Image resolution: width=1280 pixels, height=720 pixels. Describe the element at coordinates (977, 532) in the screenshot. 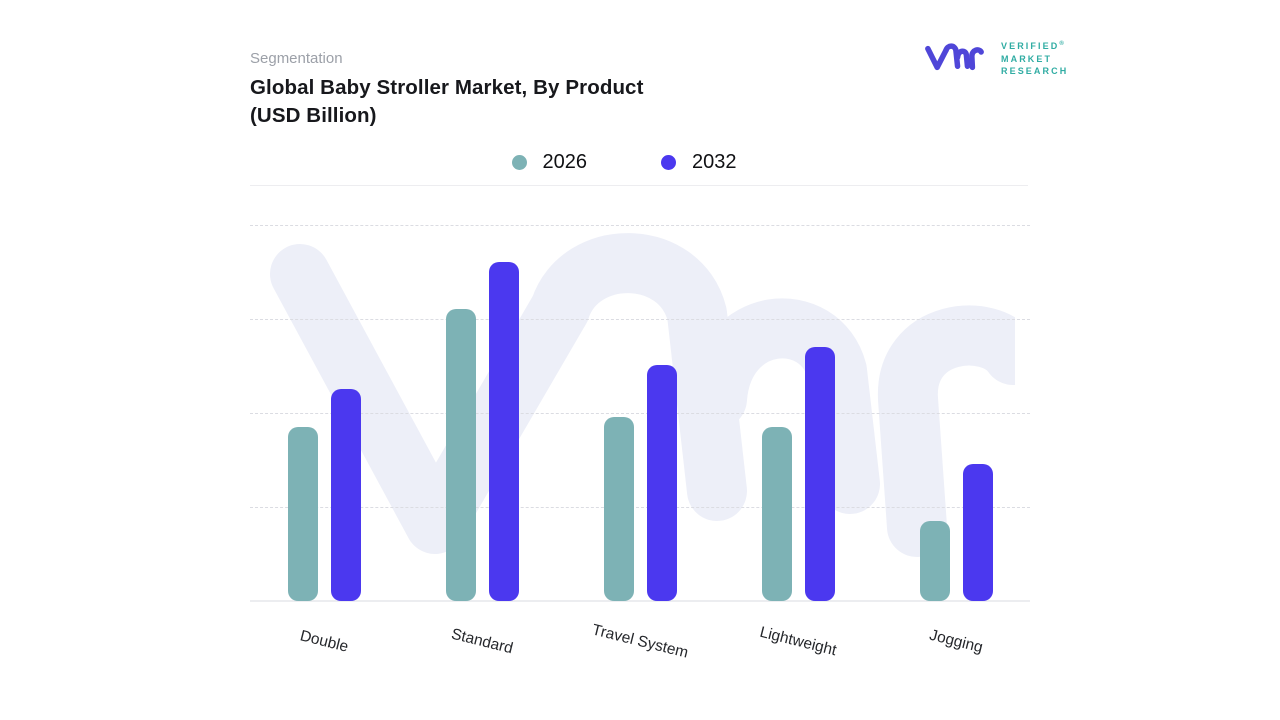

I see `bar-2032-jogging` at that location.